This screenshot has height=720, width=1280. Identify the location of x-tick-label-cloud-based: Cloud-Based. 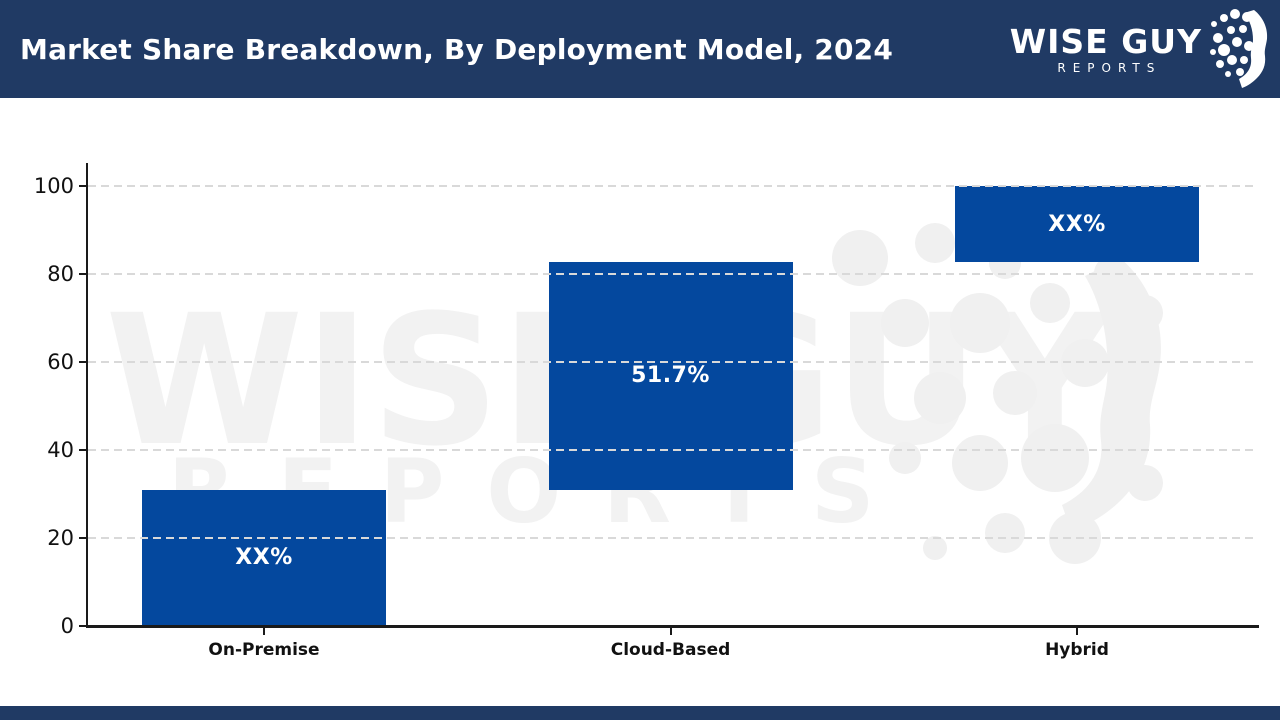
(670, 650).